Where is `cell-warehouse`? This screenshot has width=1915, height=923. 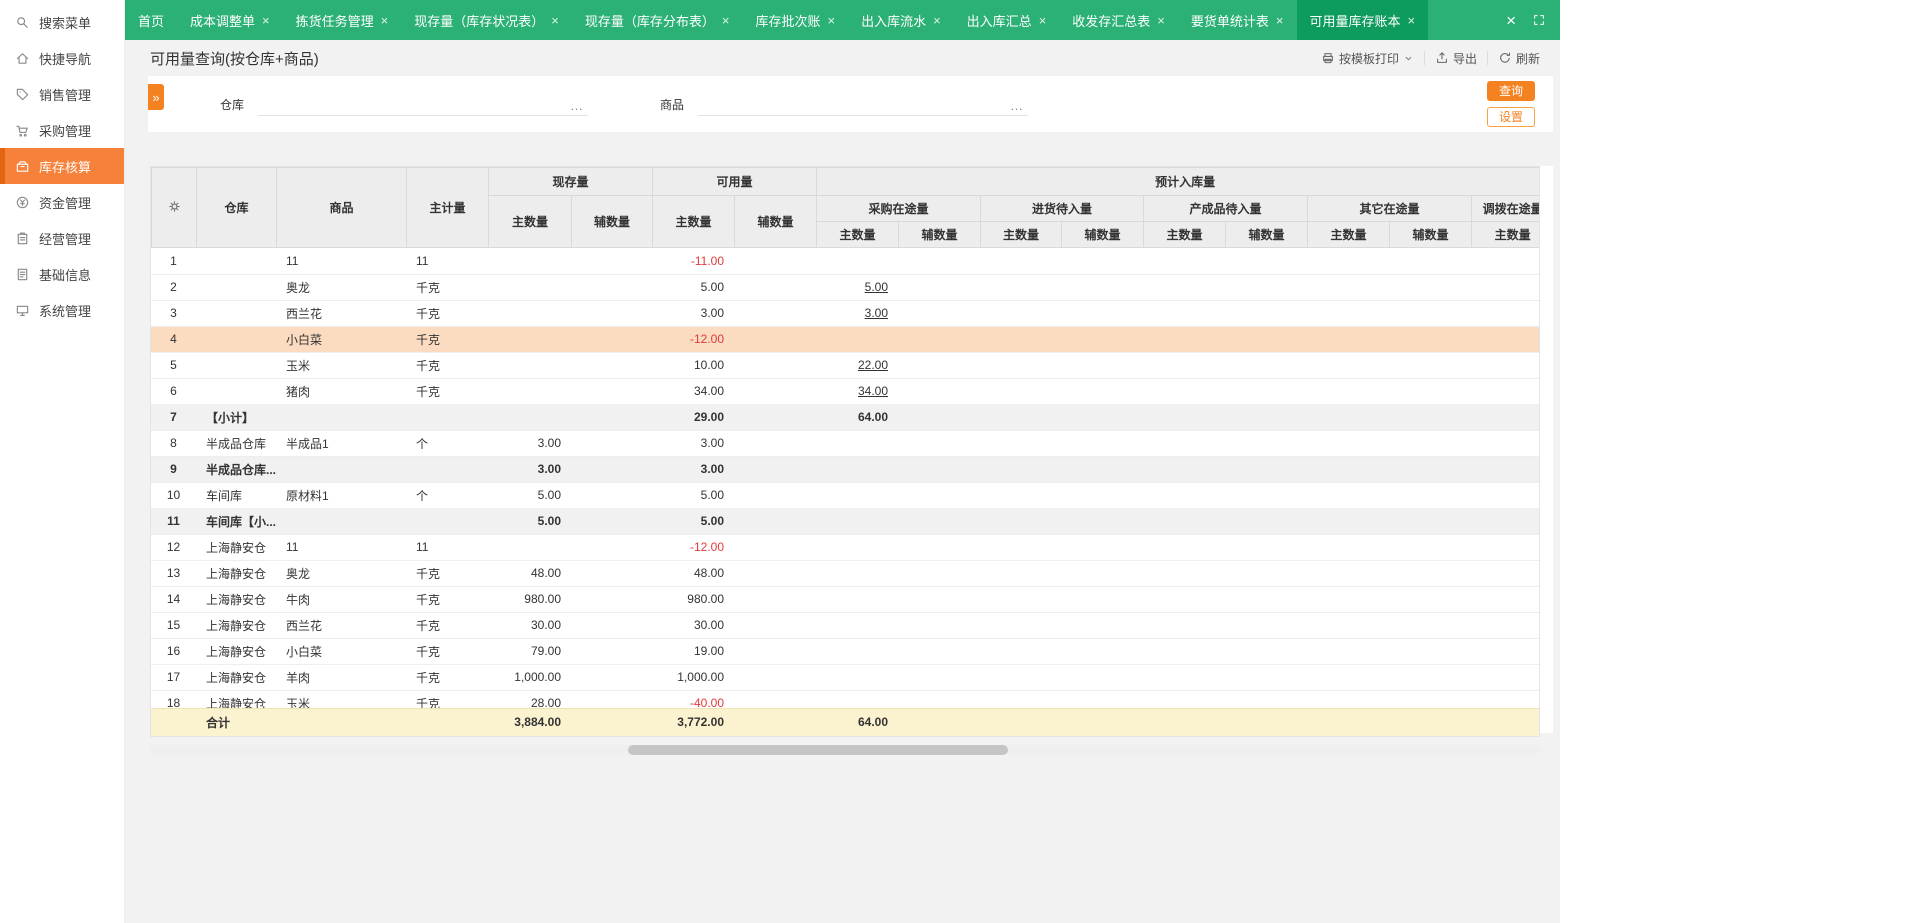 cell-warehouse is located at coordinates (236, 365).